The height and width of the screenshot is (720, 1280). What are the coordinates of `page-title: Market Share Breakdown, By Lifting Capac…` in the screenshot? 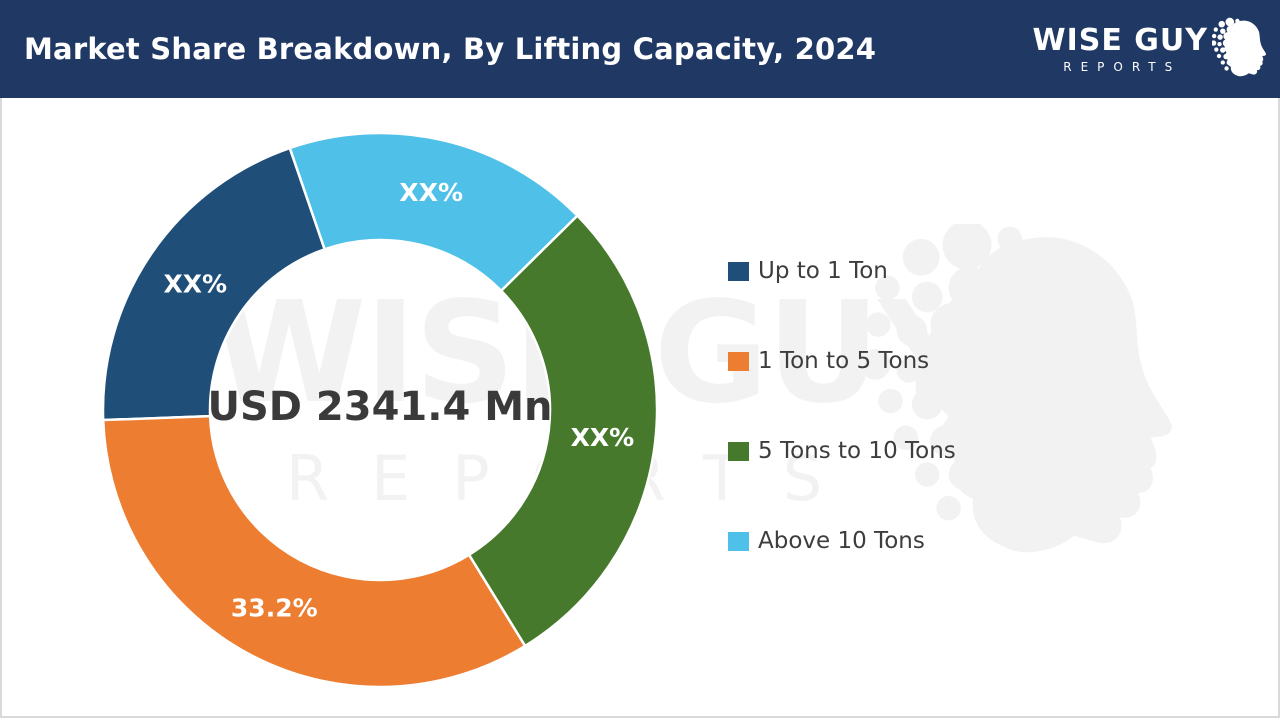 It's located at (450, 49).